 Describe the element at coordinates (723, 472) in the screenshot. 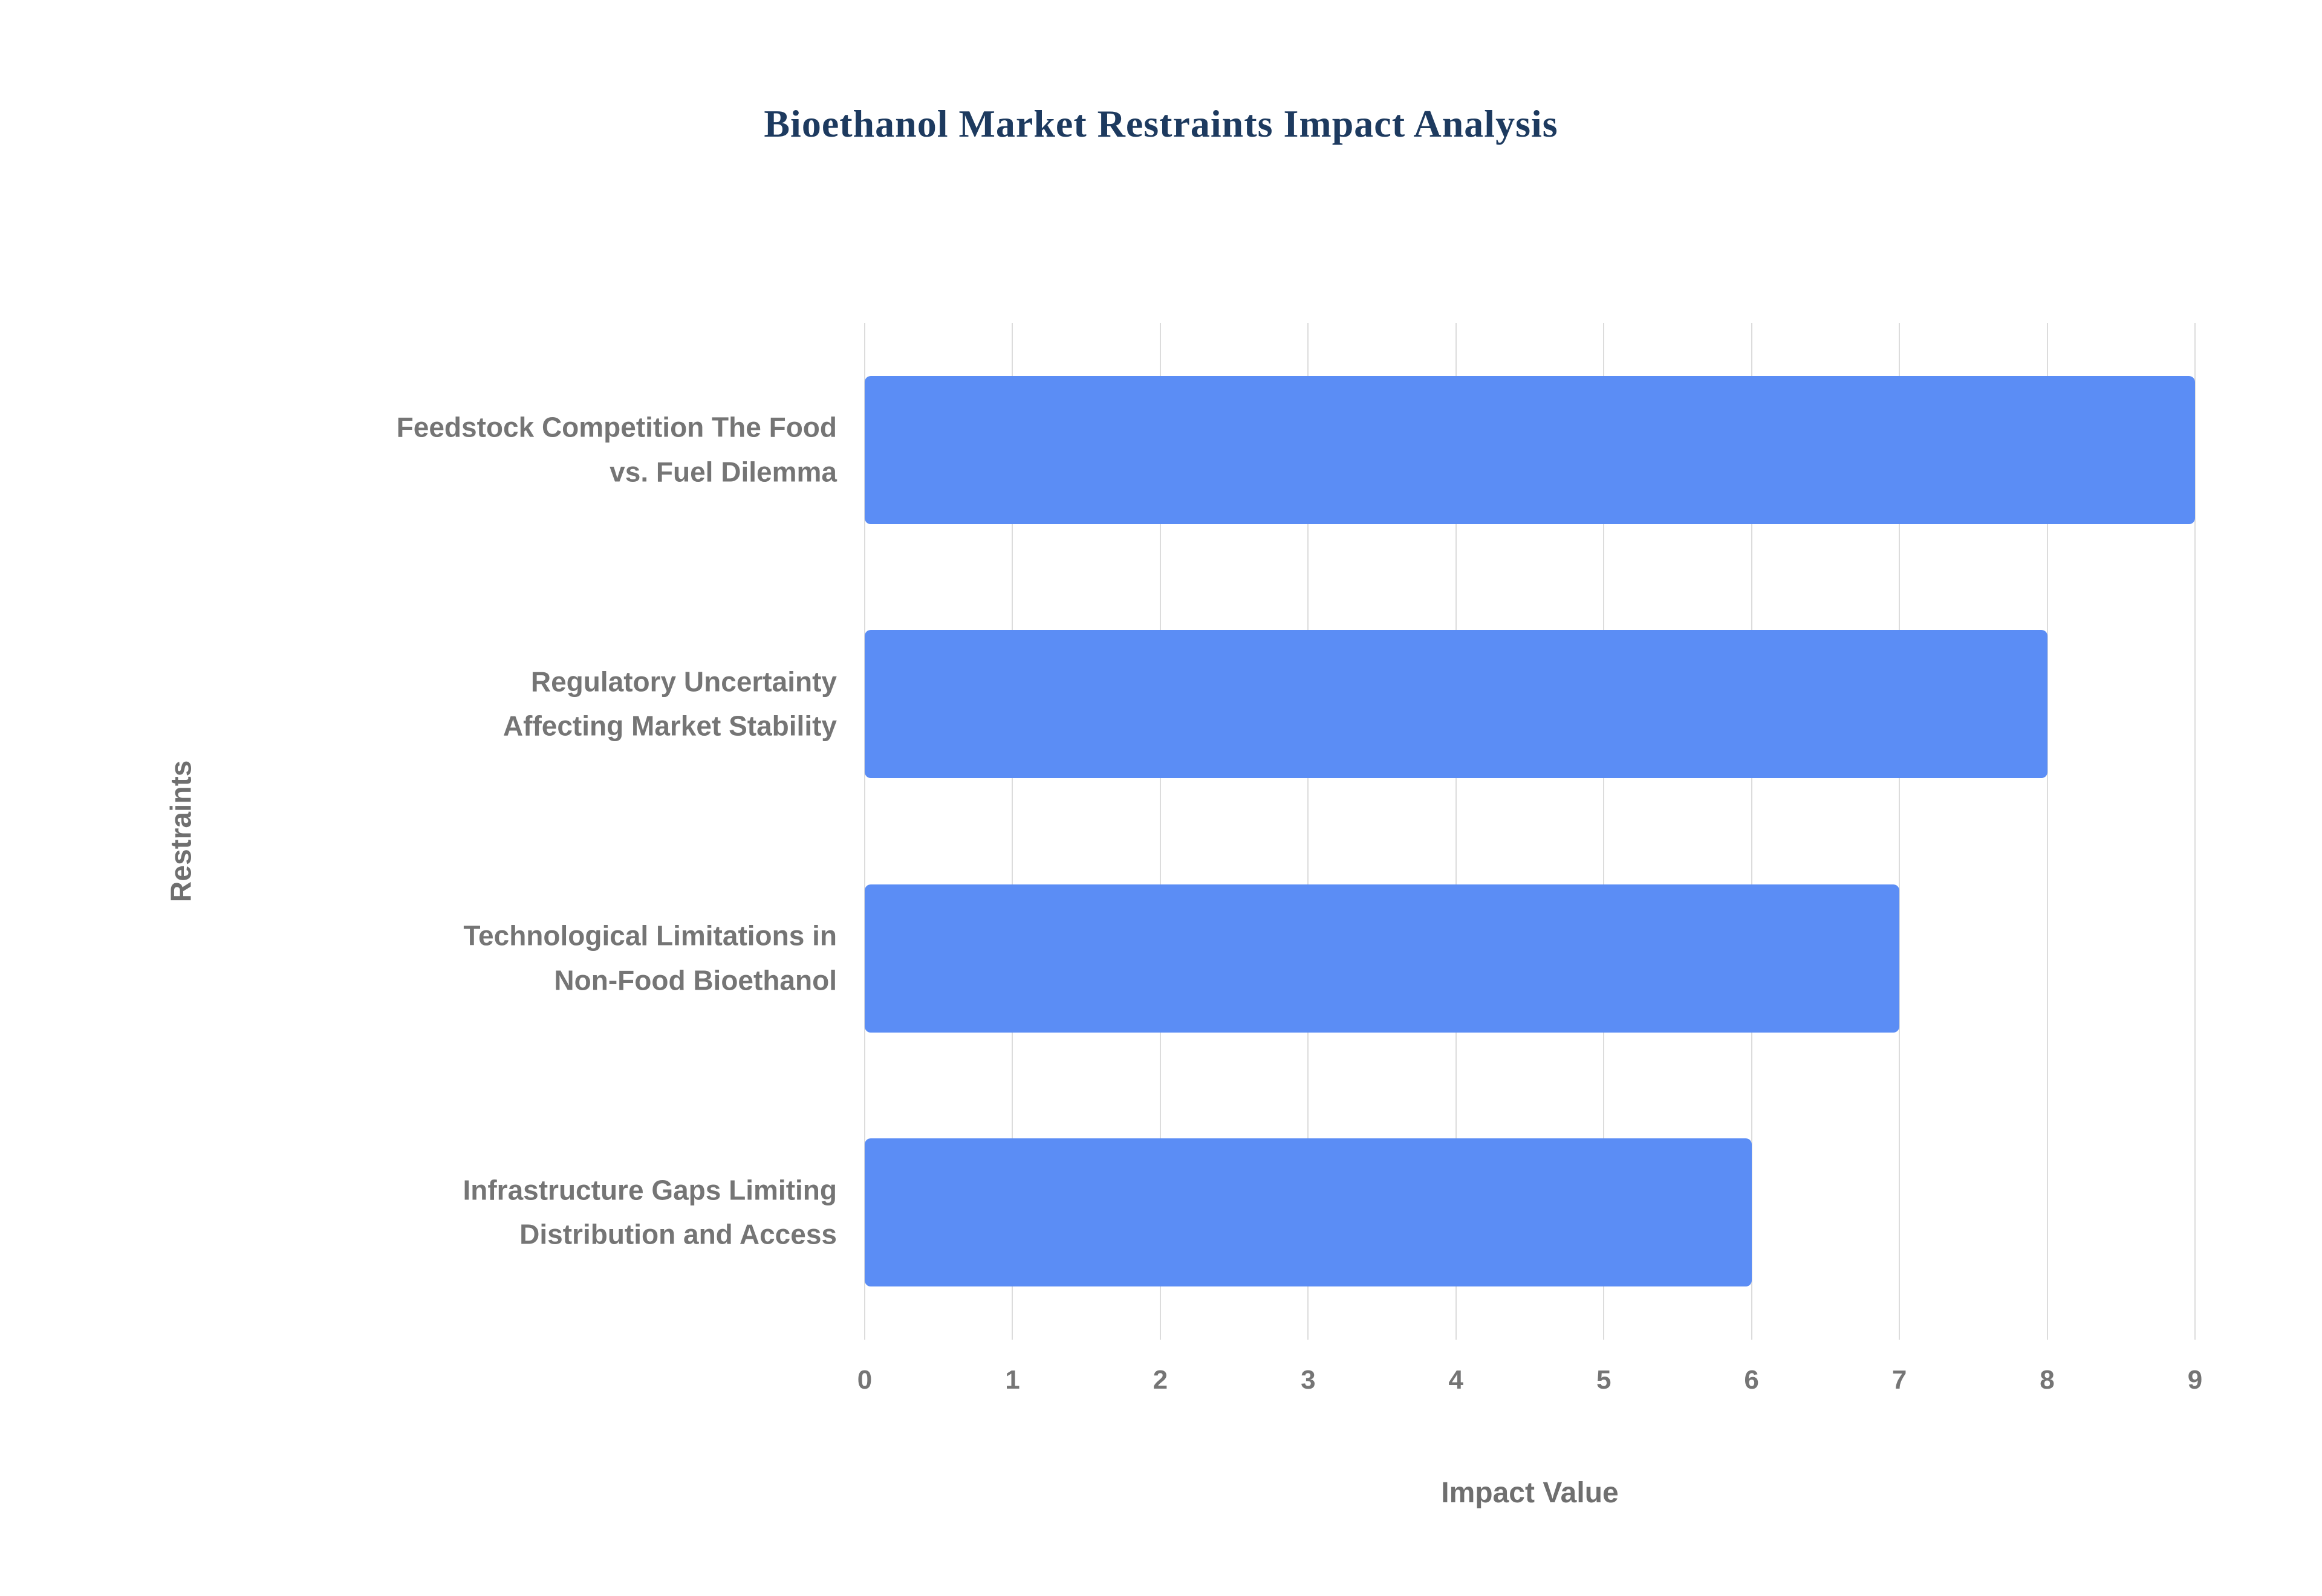

I see `category-label-line: vs. Fuel Dilemma` at that location.